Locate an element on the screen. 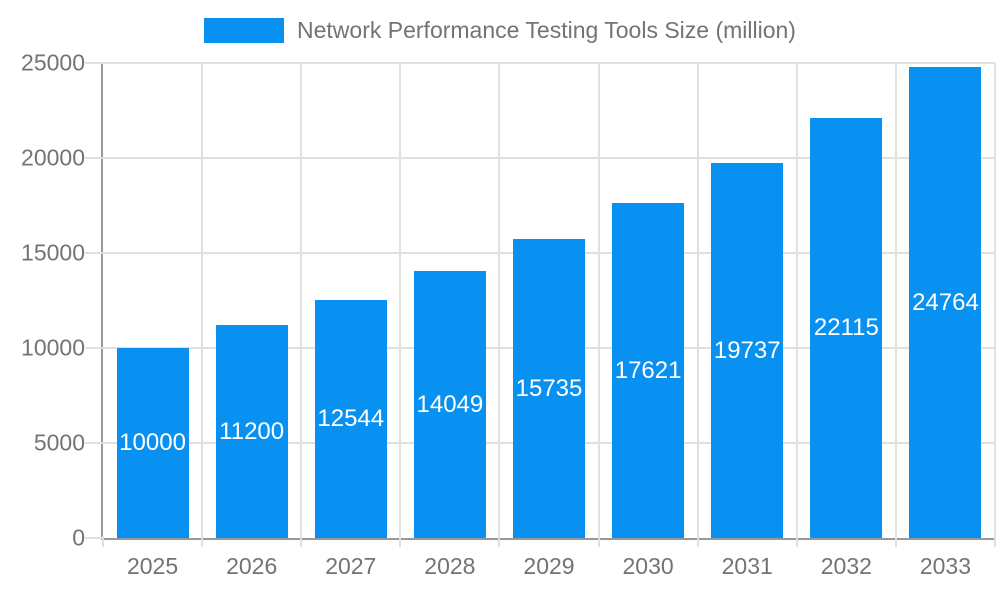 This screenshot has height=600, width=1000. bar-value-label: 10000 is located at coordinates (152, 442).